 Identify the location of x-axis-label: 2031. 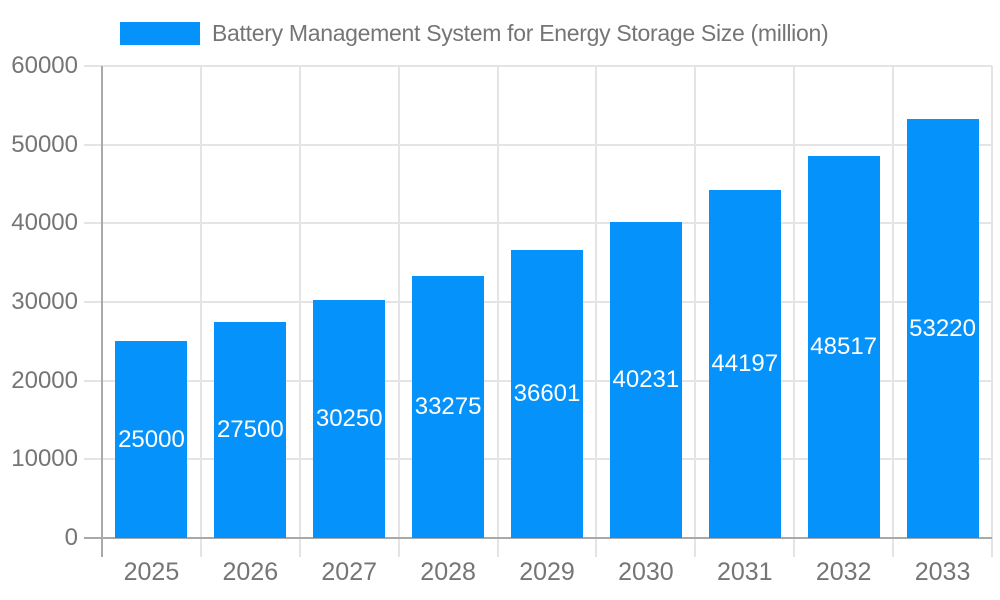
(744, 572).